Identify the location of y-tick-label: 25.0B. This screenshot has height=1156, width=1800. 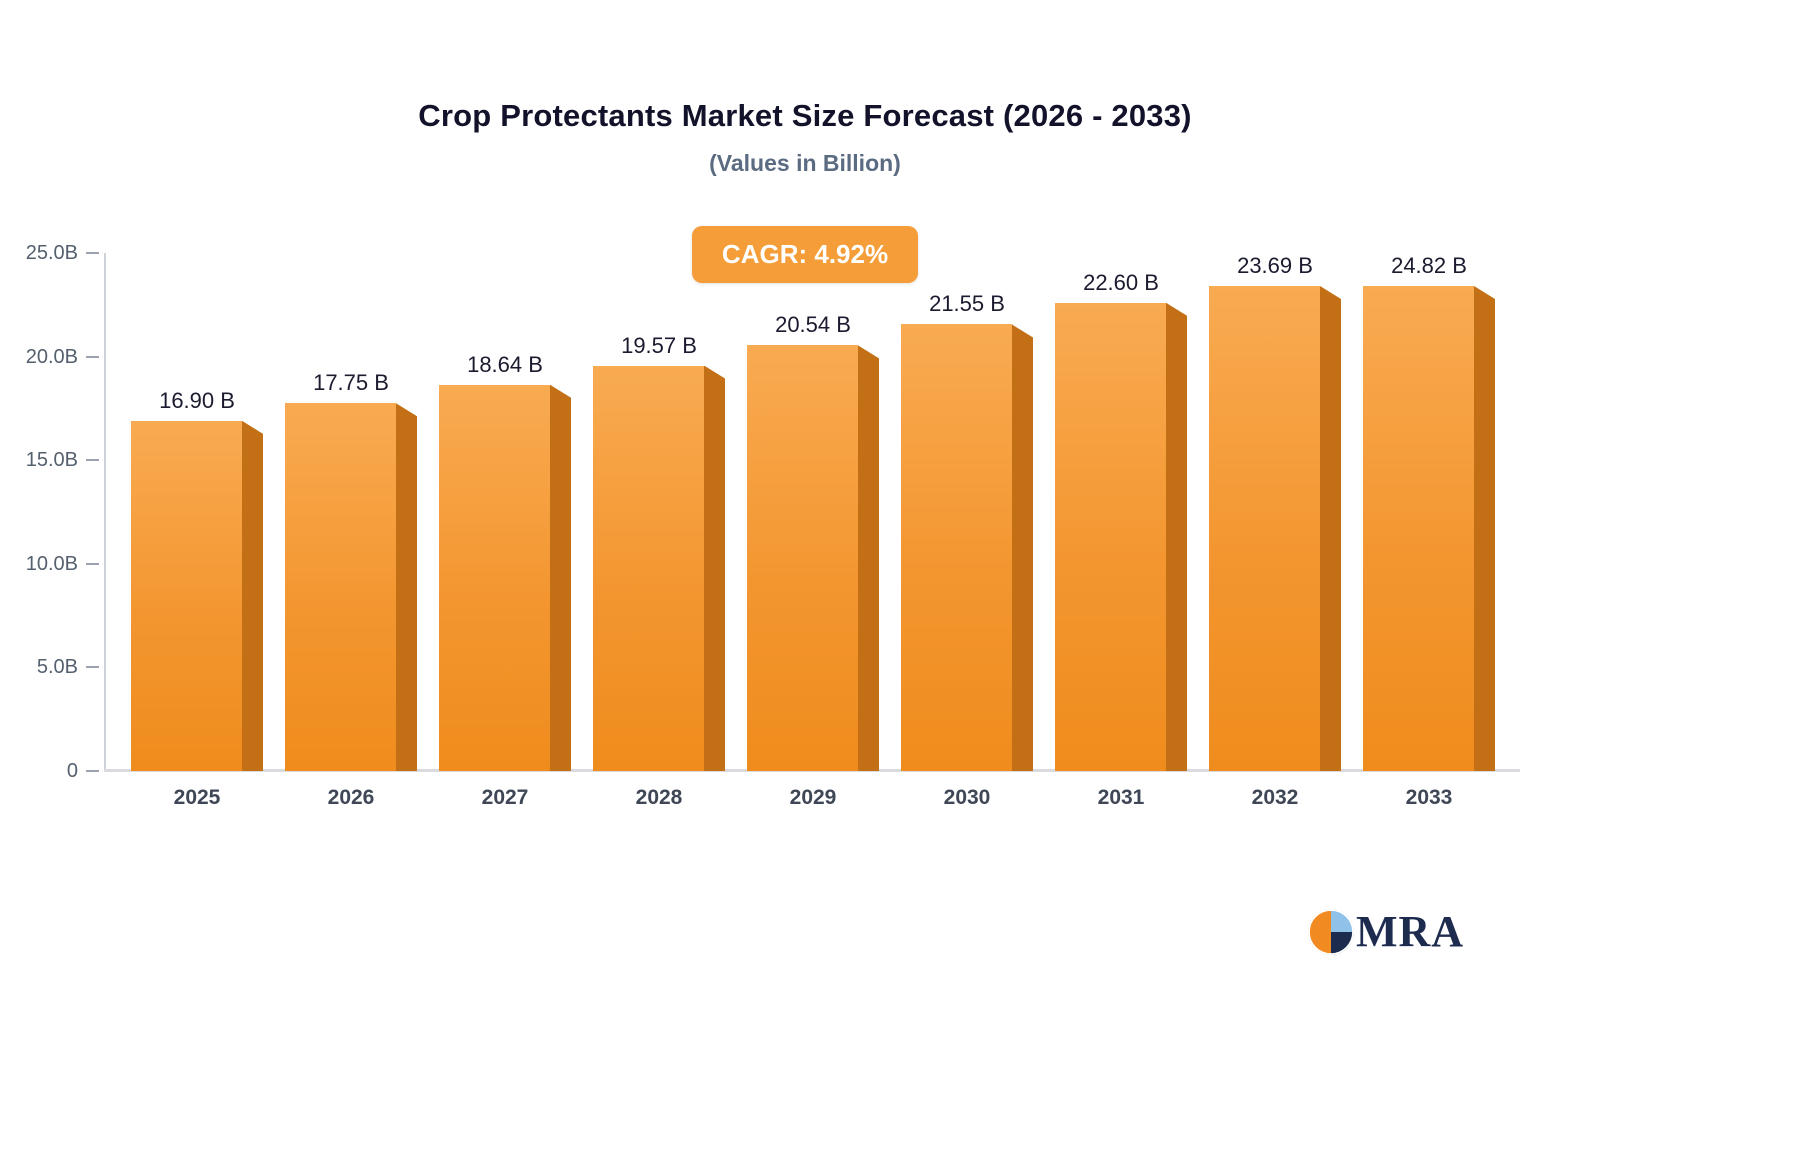
(51, 253).